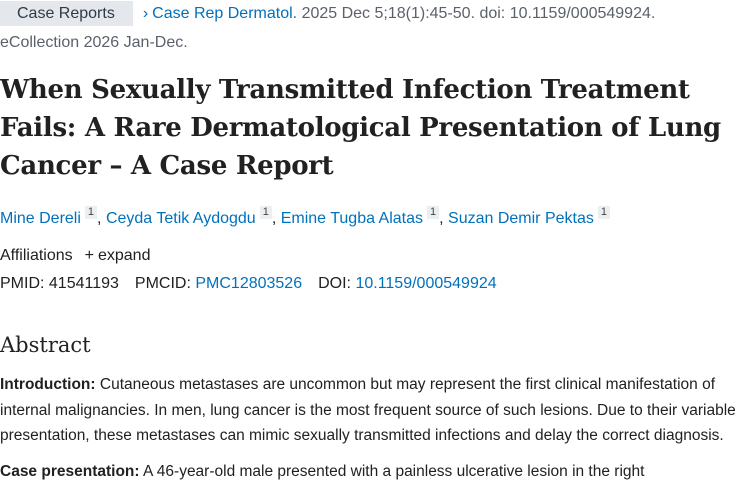  Describe the element at coordinates (124, 255) in the screenshot. I see `expand-toggle: expand` at that location.